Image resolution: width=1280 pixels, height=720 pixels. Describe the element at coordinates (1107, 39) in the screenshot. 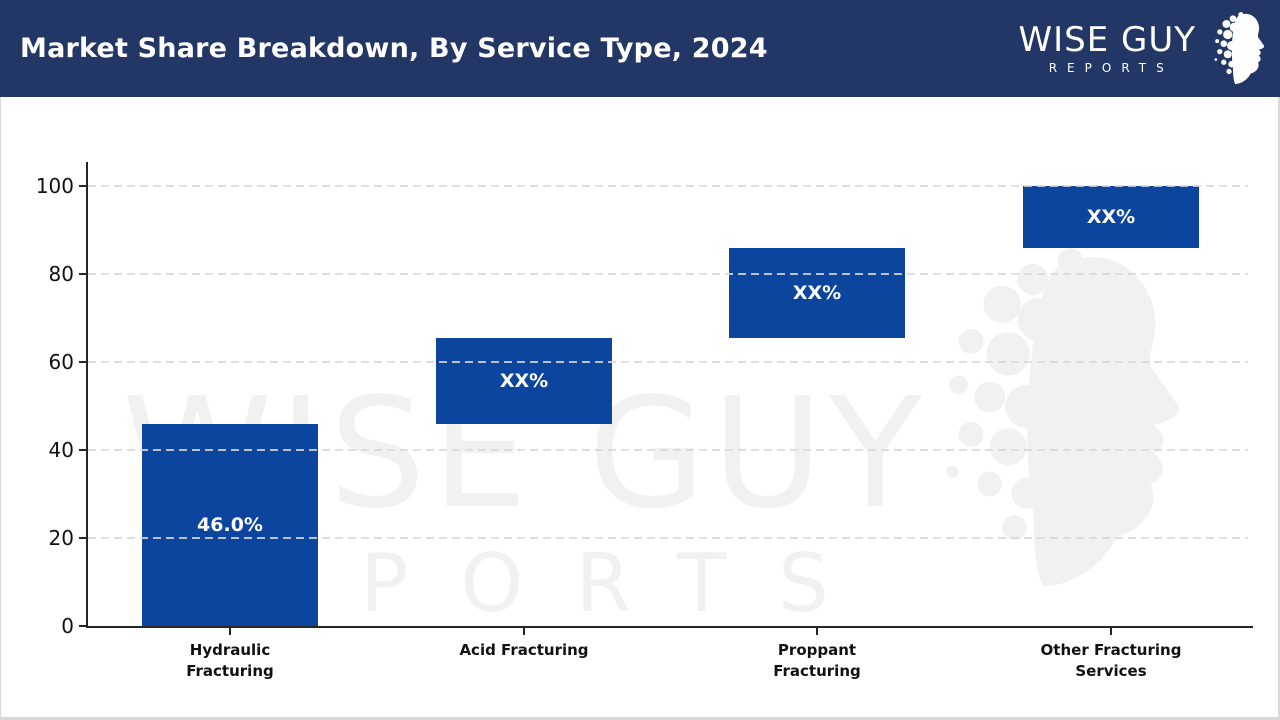

I see `logo-wordmark: WISE GUY` at that location.